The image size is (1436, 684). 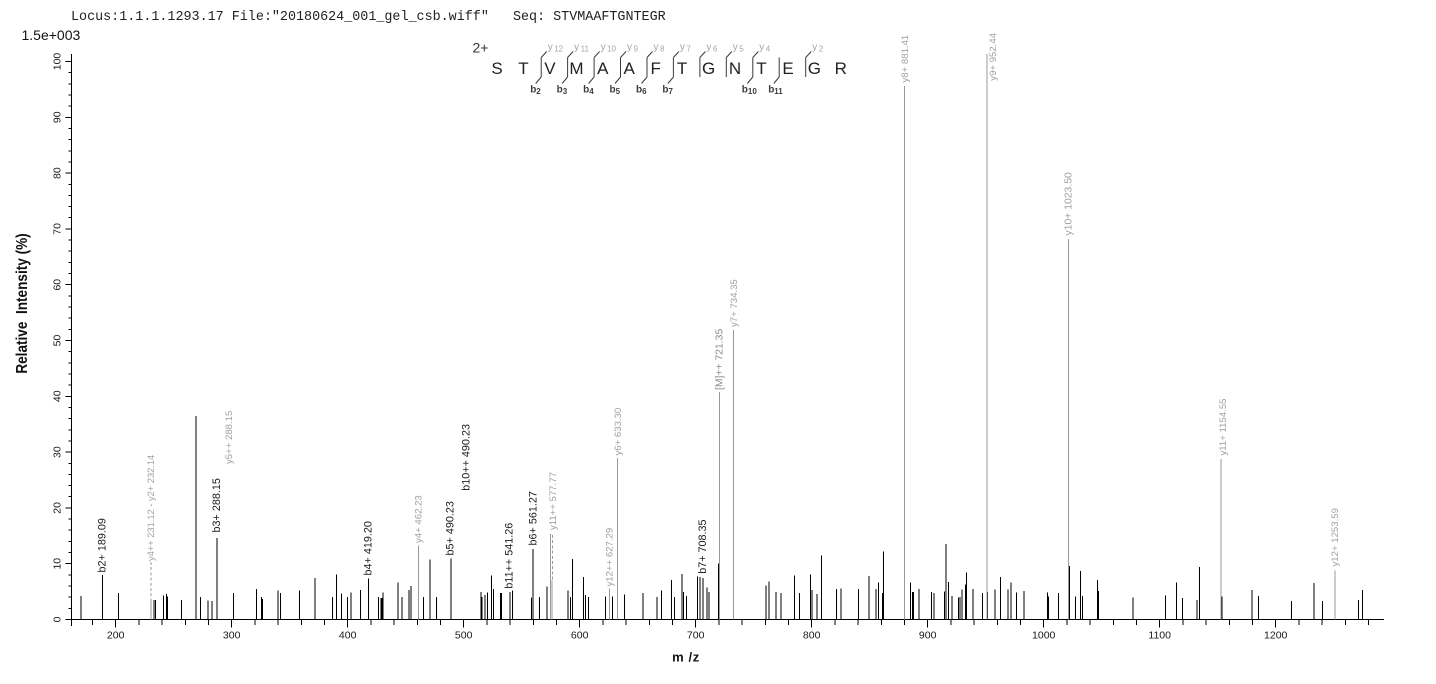 I want to click on svg-text: 500, so click(x=464, y=636).